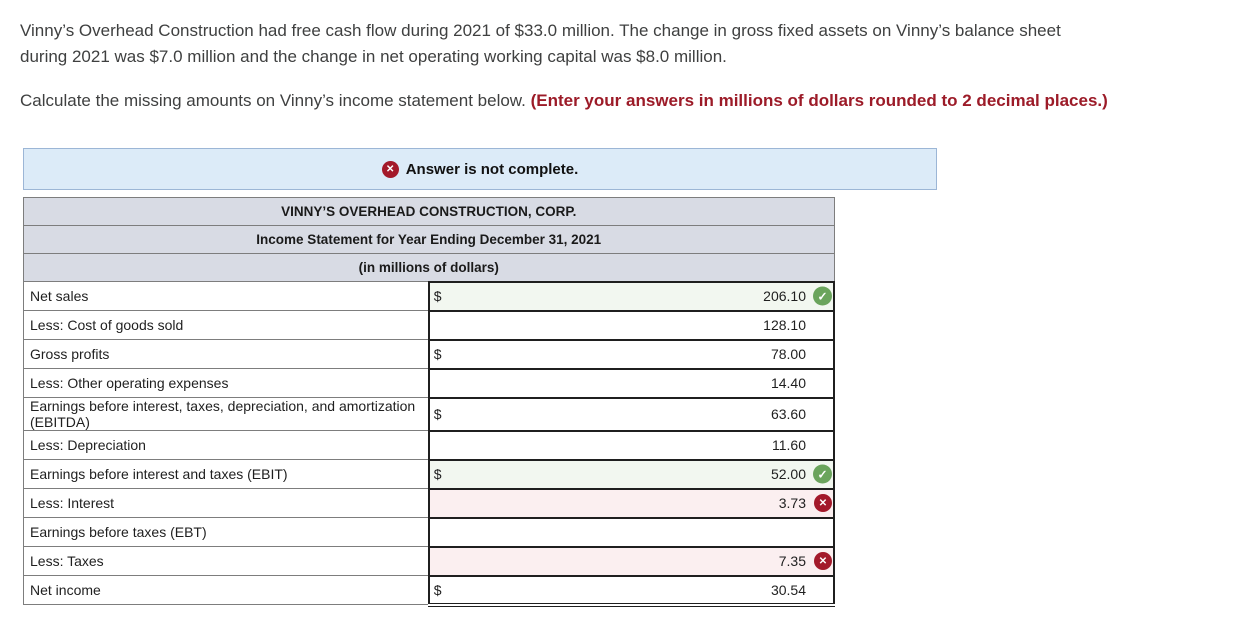 This screenshot has height=640, width=1241. I want to click on row-label-other-operating-expenses: Less: Other operating expenses, so click(226, 383).